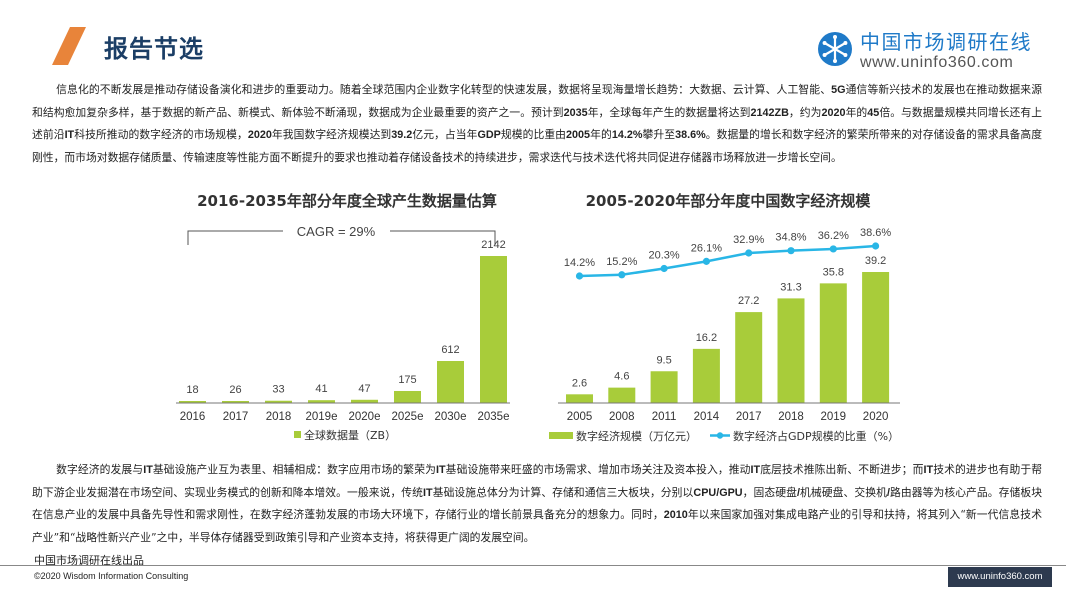 The height and width of the screenshot is (600, 1066). I want to click on title-accent-slash, so click(69, 46).